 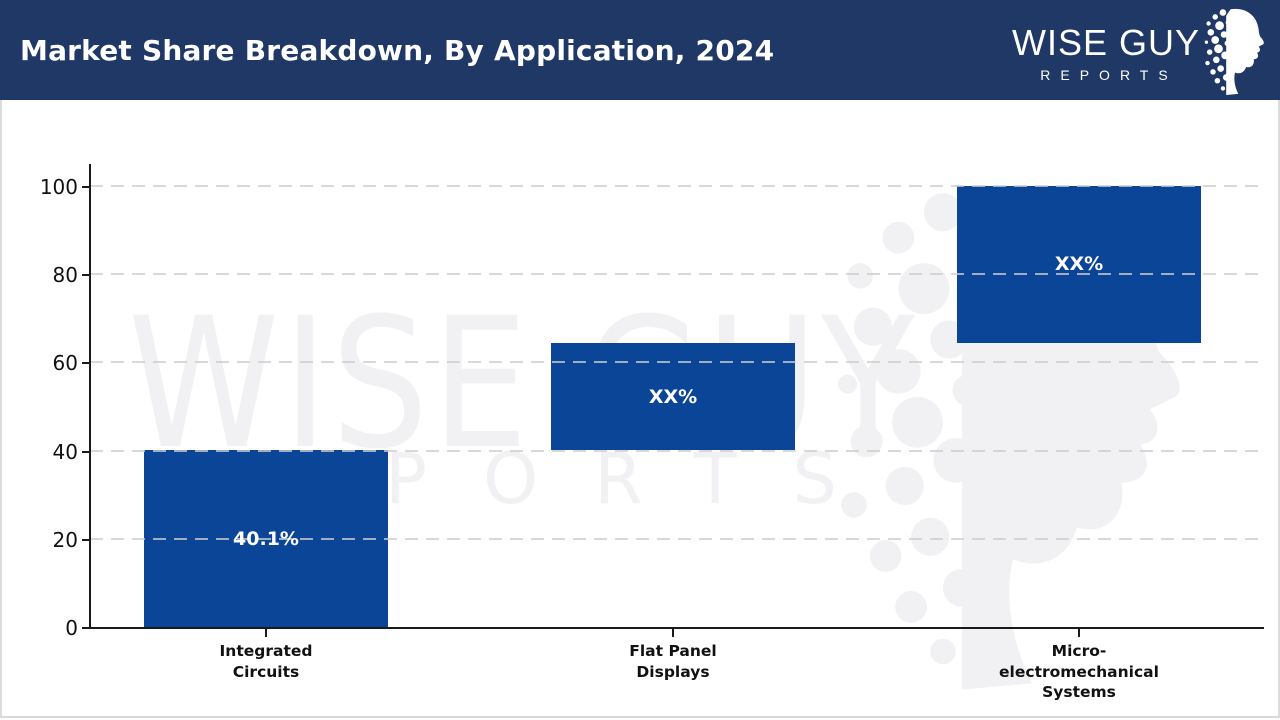 What do you see at coordinates (90, 396) in the screenshot?
I see `y-axis-spine` at bounding box center [90, 396].